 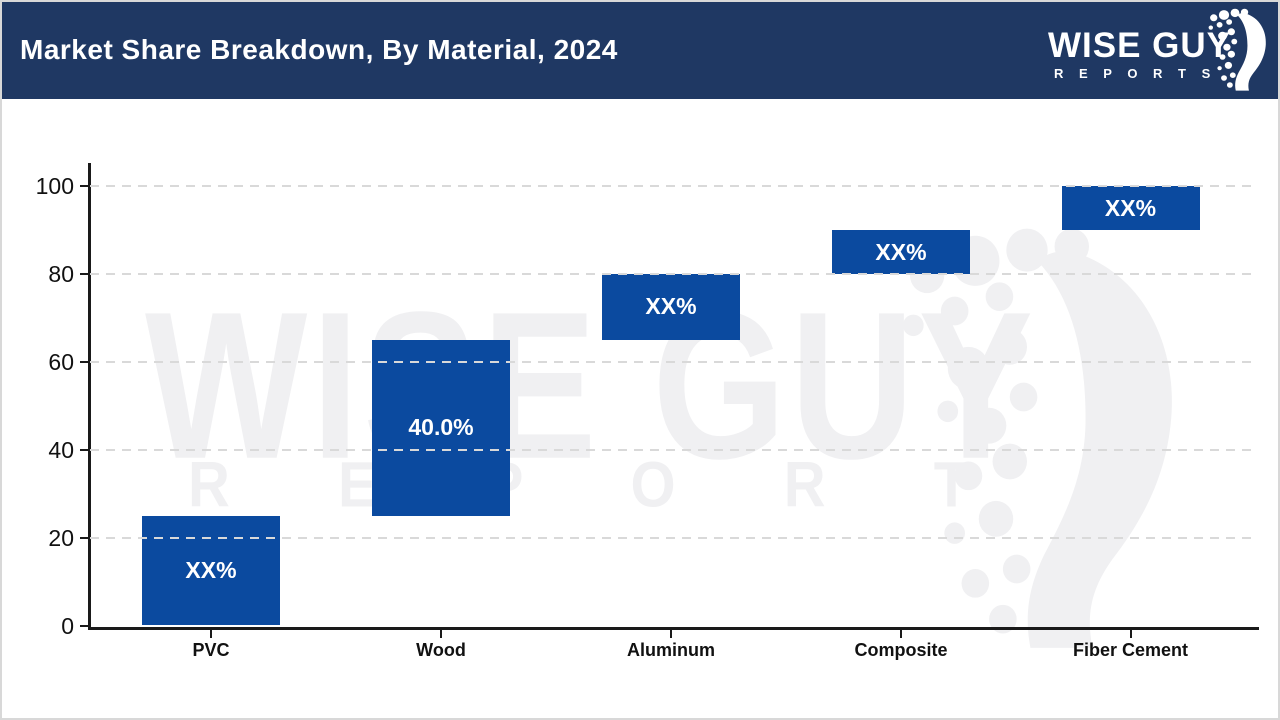 I want to click on logo-wordmark: WISE GUY, so click(x=1140, y=45).